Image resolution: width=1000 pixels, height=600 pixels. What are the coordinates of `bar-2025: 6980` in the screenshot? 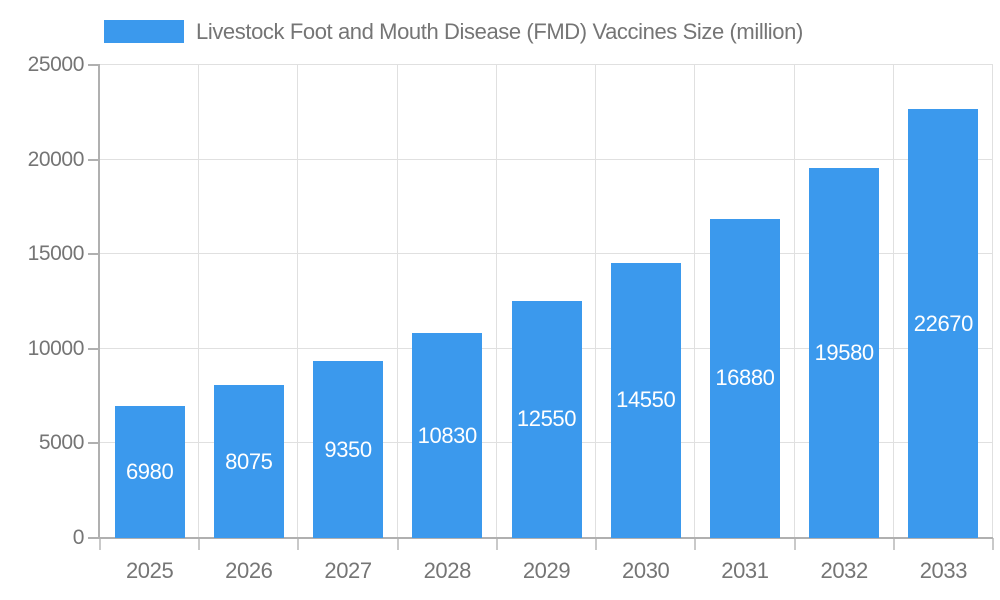 It's located at (149, 471).